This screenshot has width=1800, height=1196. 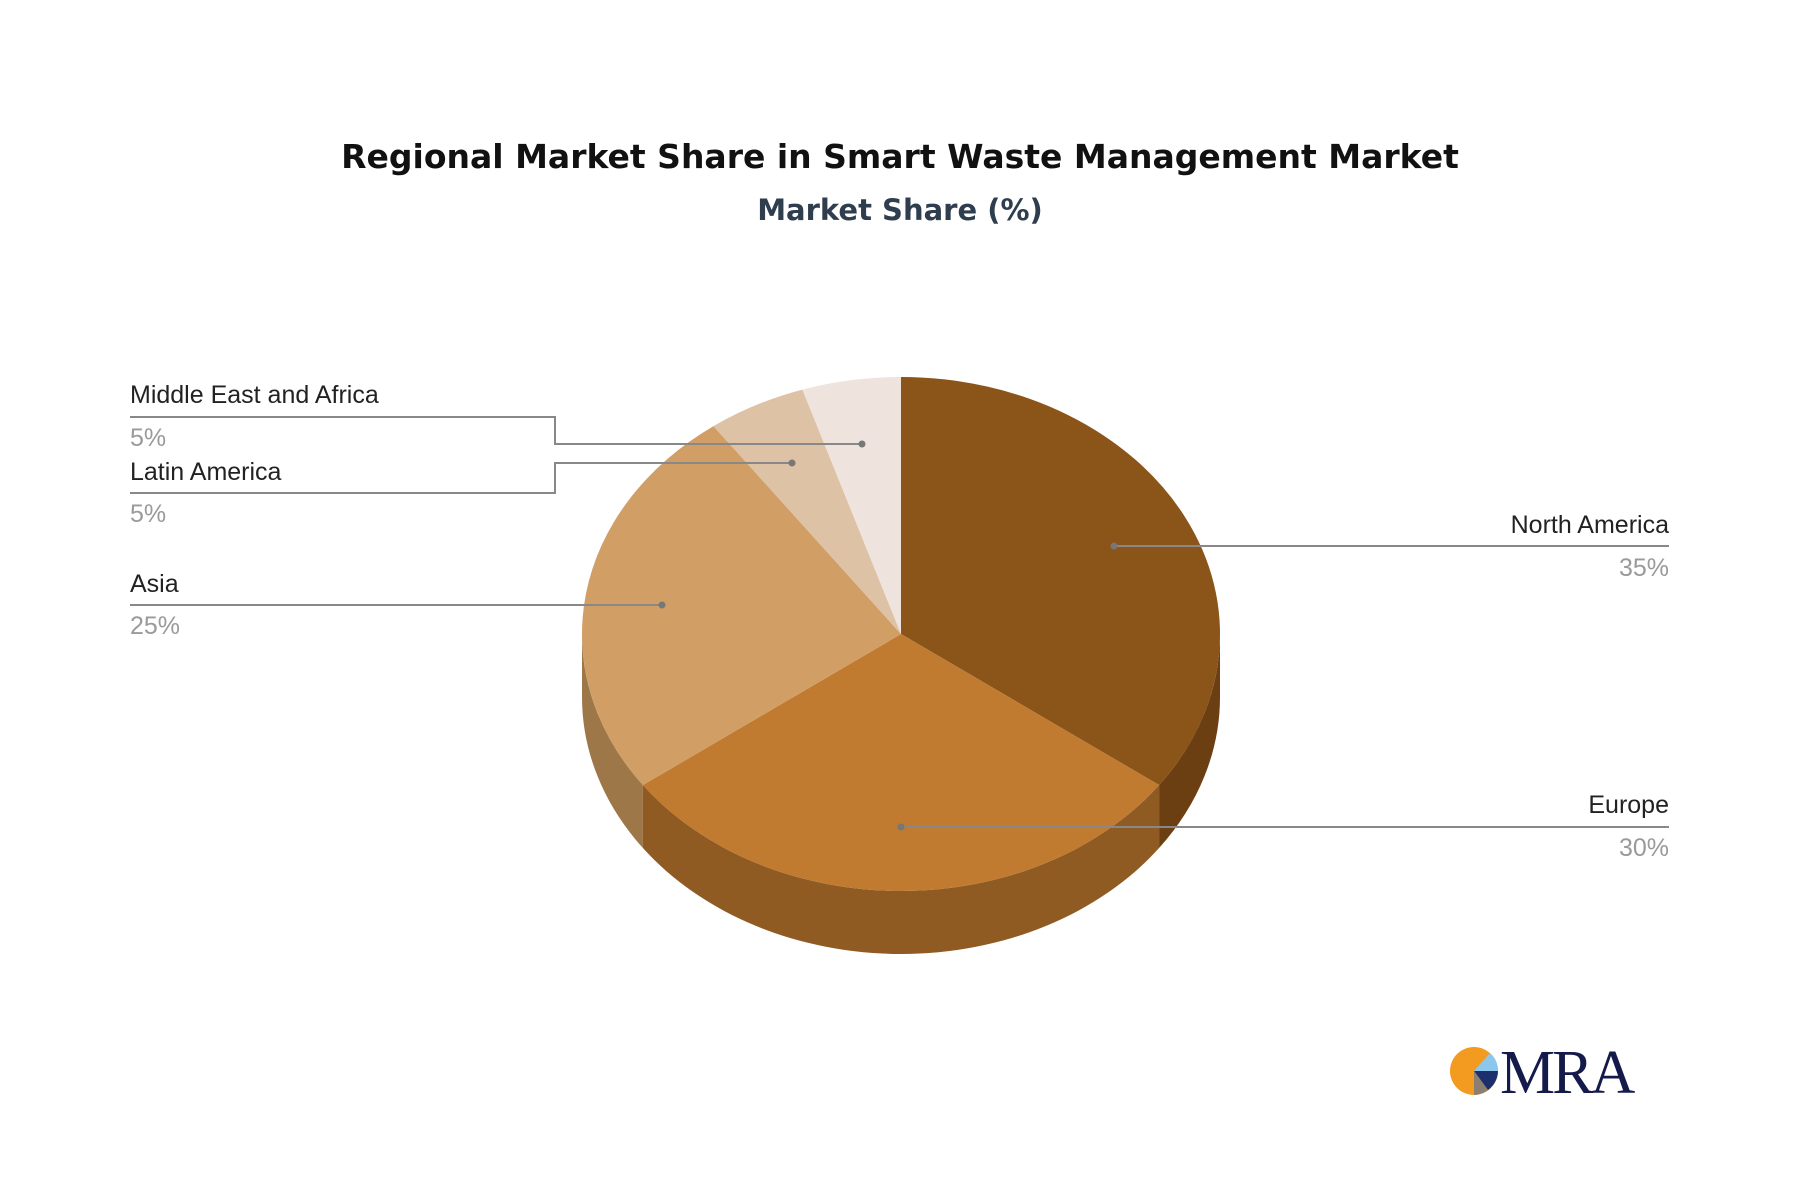 I want to click on slice-middle-east-and-africa, so click(x=851, y=505).